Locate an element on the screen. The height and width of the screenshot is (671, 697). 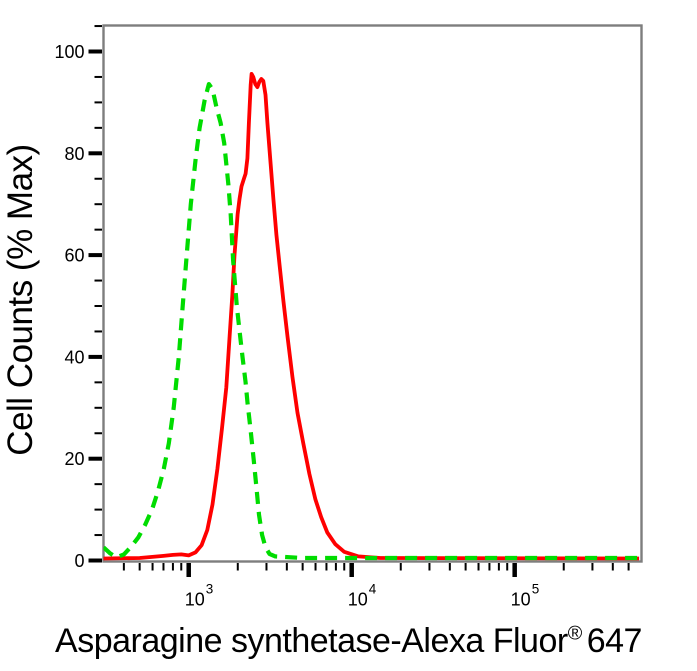
x-axis-title: Asparagine synthetase-Alexa Fluor® 647 is located at coordinates (348, 641).